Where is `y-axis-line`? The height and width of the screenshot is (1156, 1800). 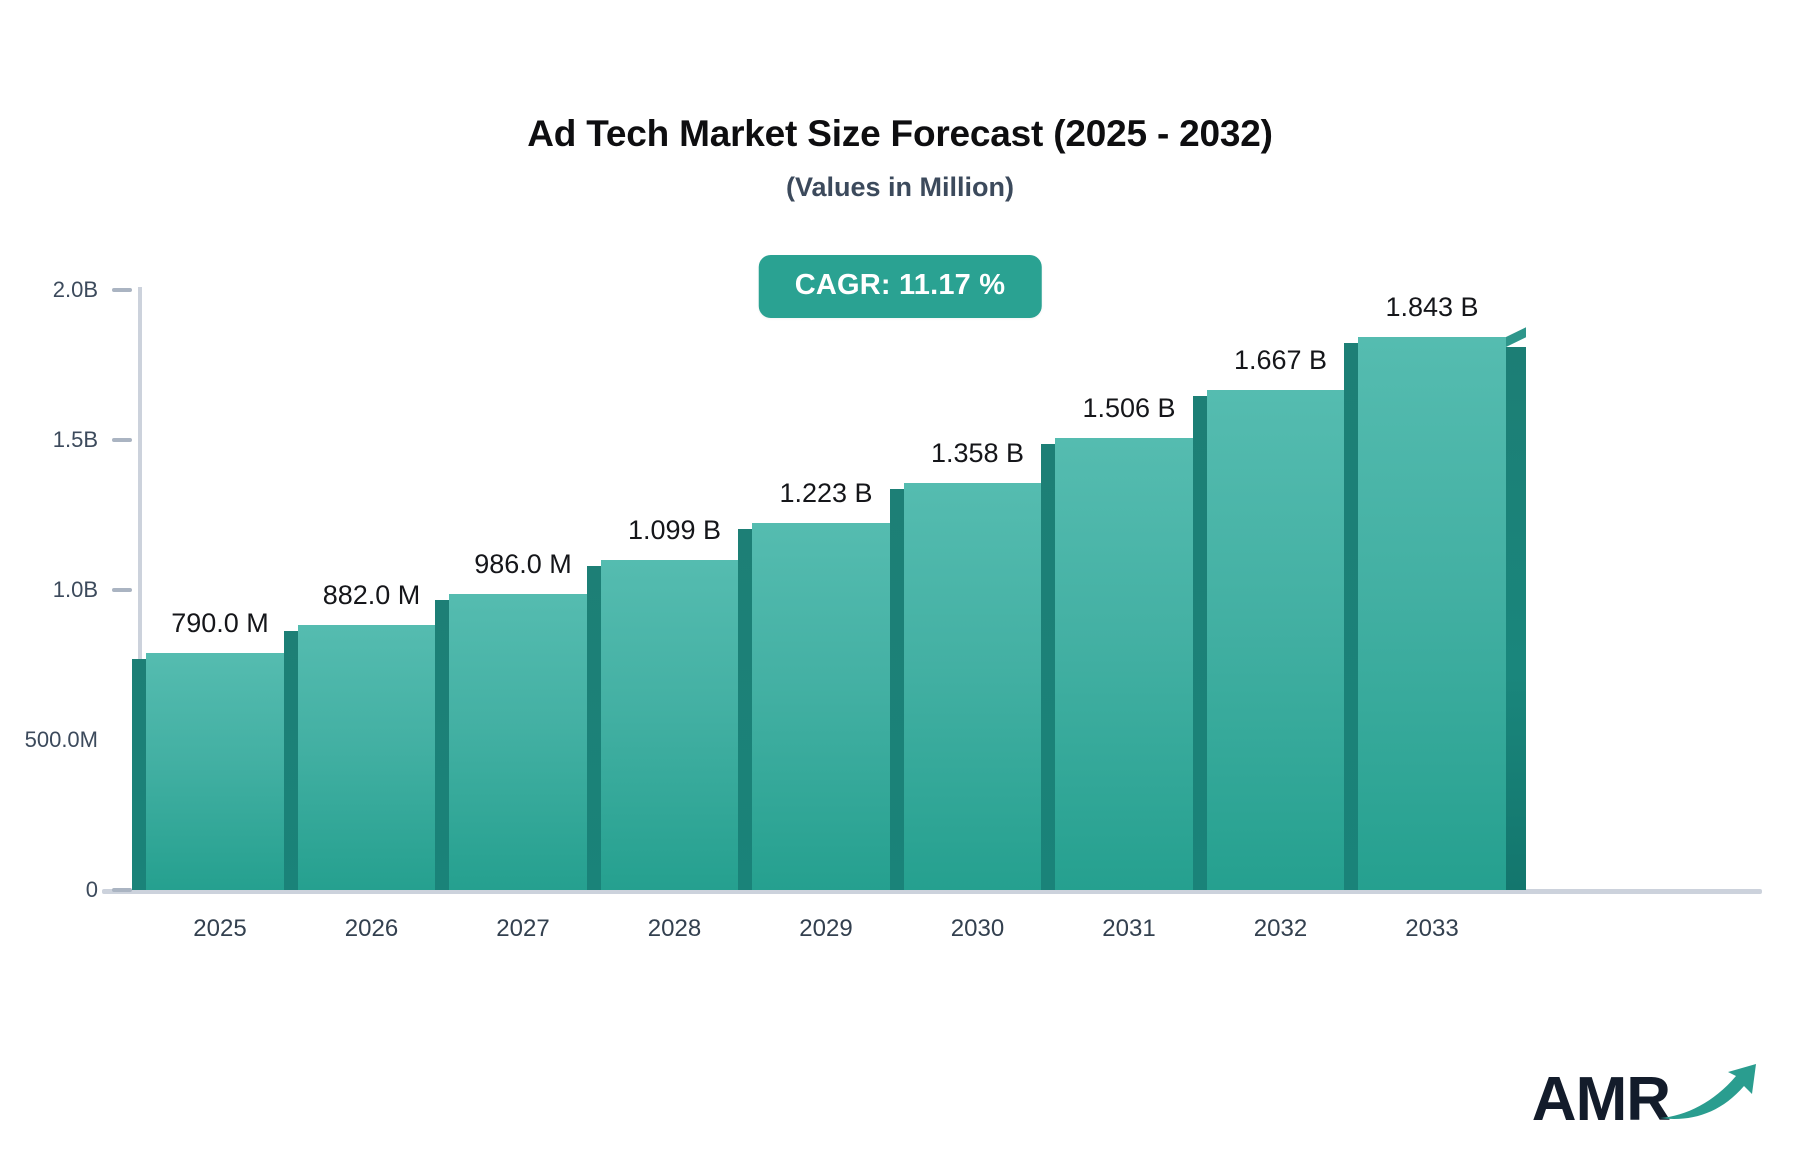 y-axis-line is located at coordinates (140, 590).